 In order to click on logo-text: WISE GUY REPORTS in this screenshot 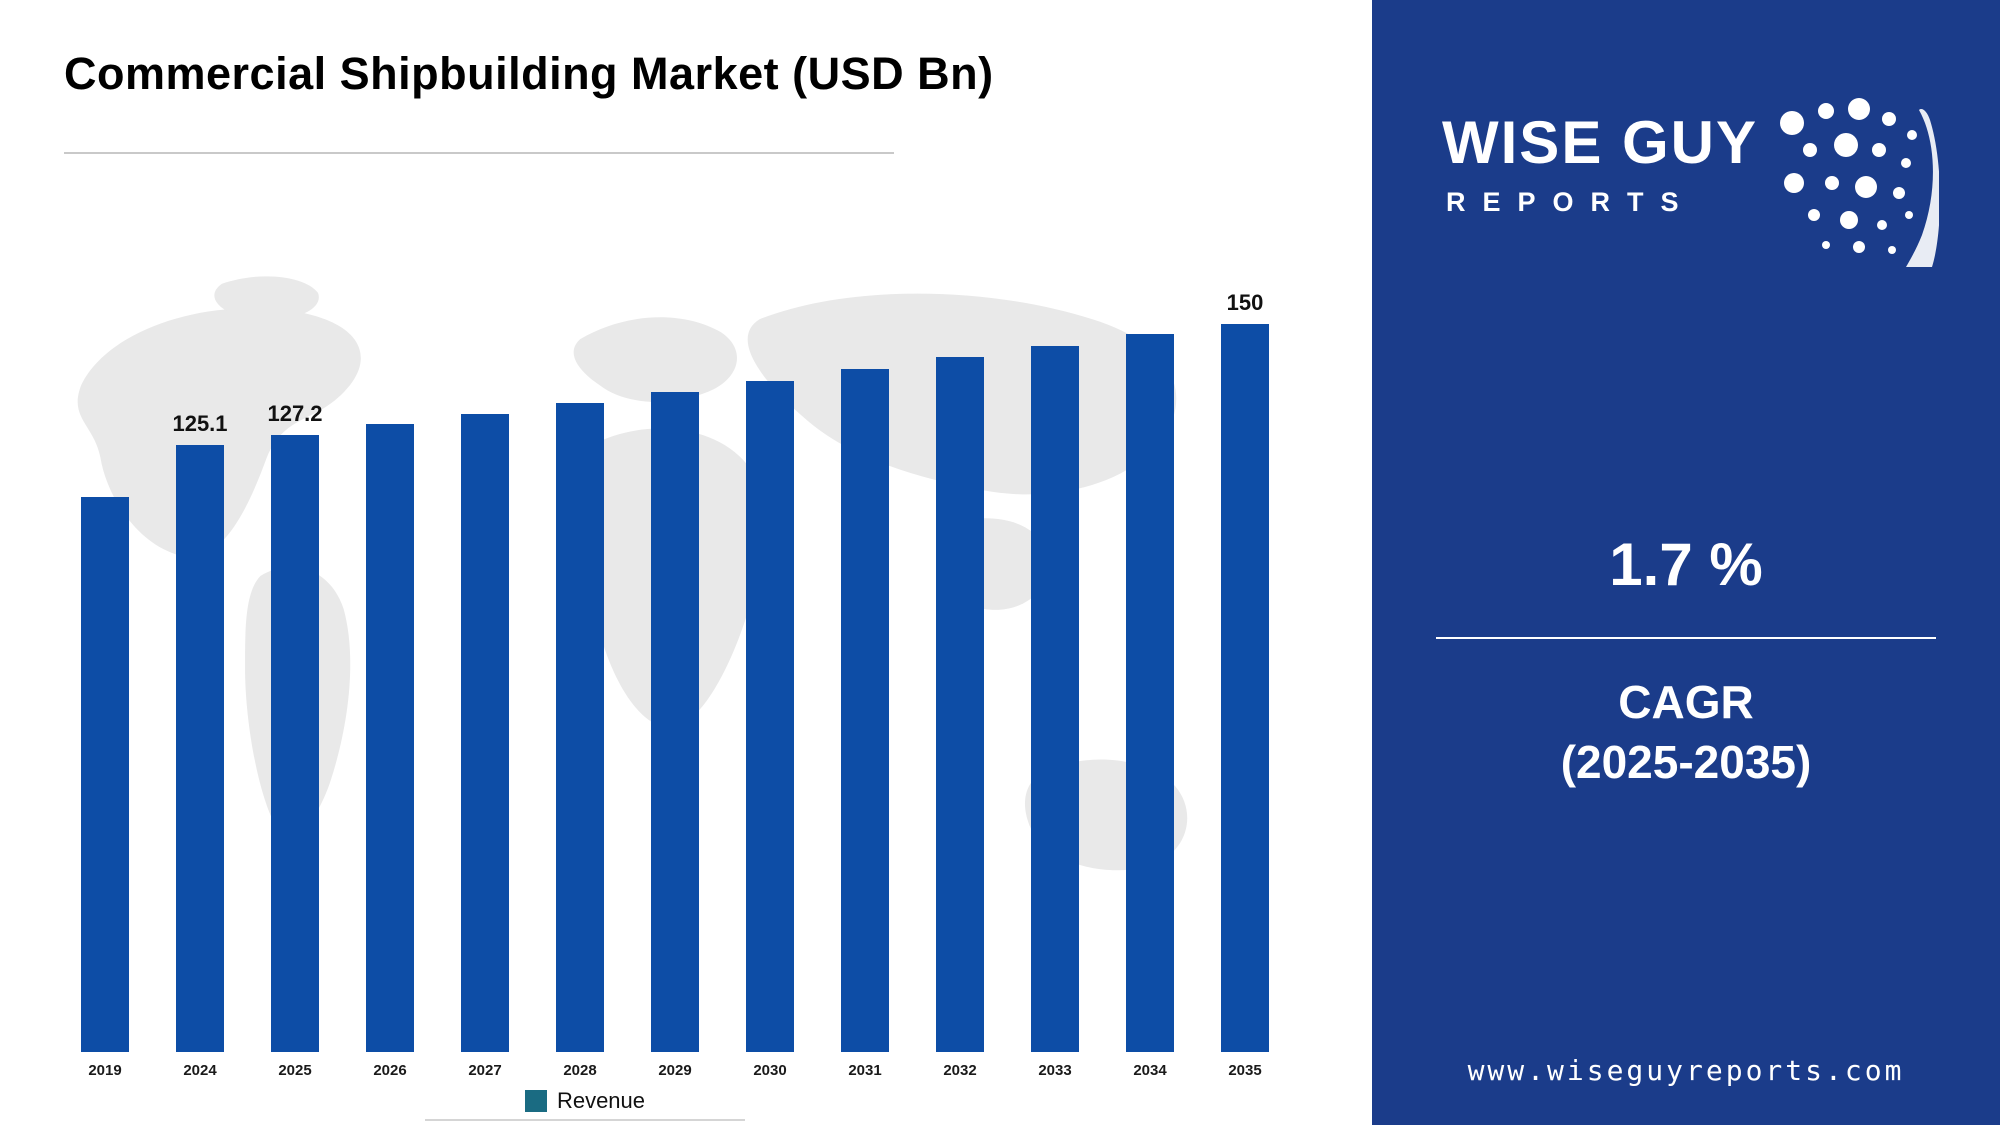, I will do `click(1600, 165)`.